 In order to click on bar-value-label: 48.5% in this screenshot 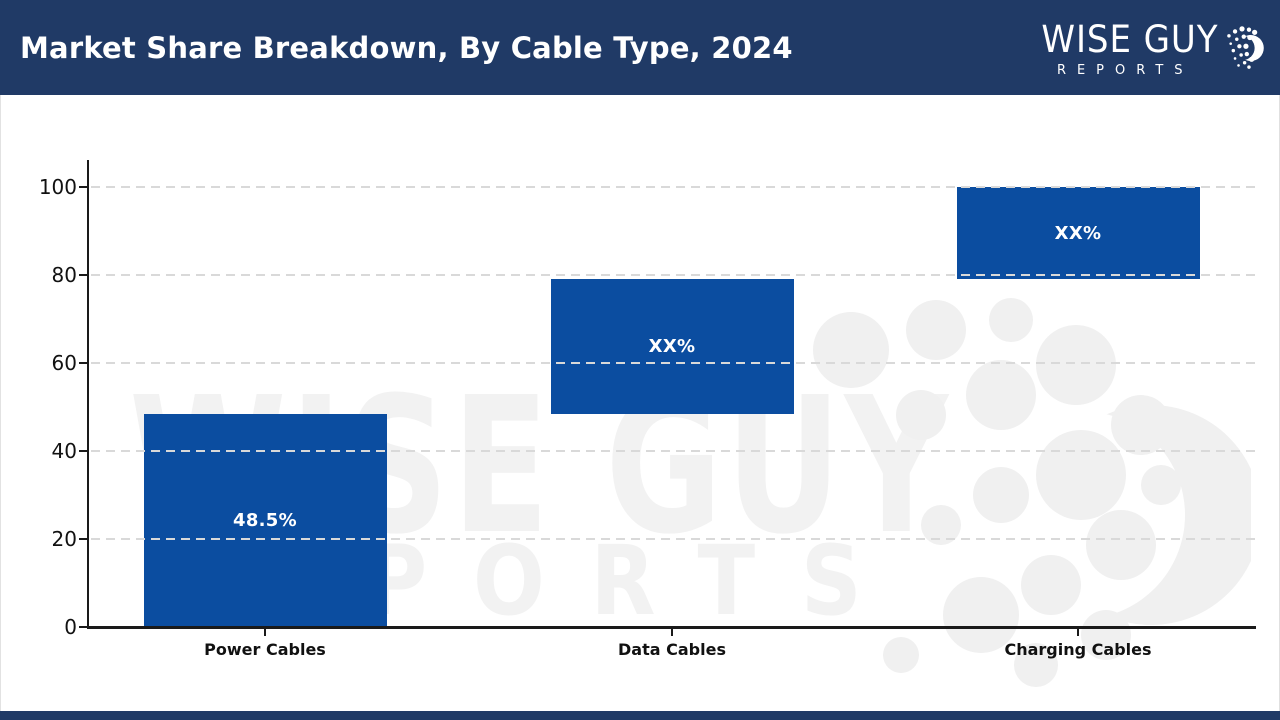, I will do `click(265, 520)`.